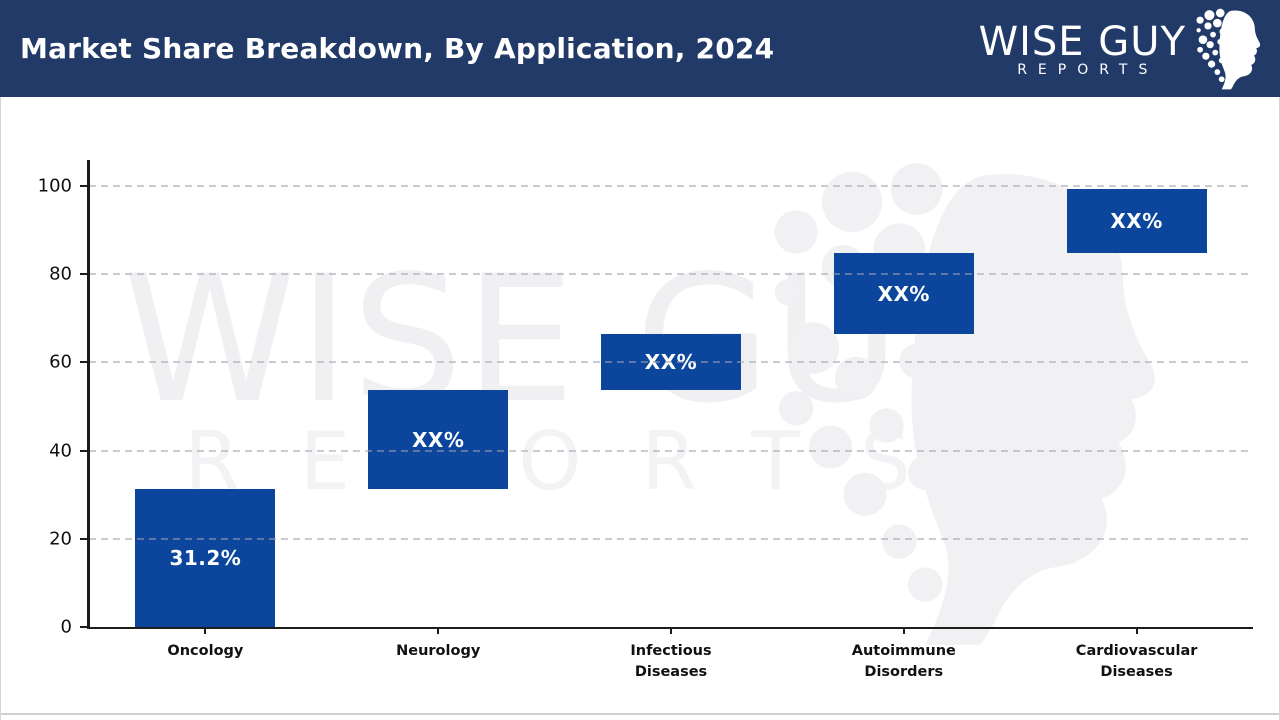  I want to click on x-tick-label-oncology: Oncology, so click(205, 651).